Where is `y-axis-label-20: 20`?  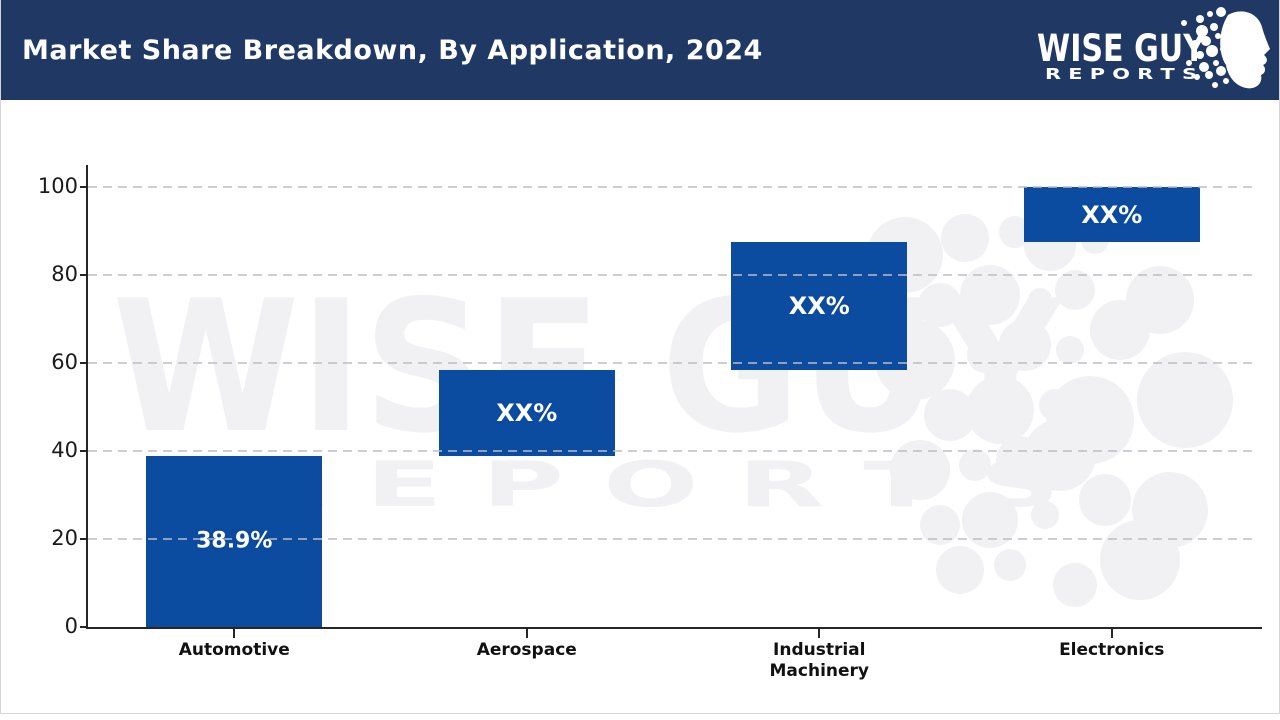 y-axis-label-20: 20 is located at coordinates (64, 538).